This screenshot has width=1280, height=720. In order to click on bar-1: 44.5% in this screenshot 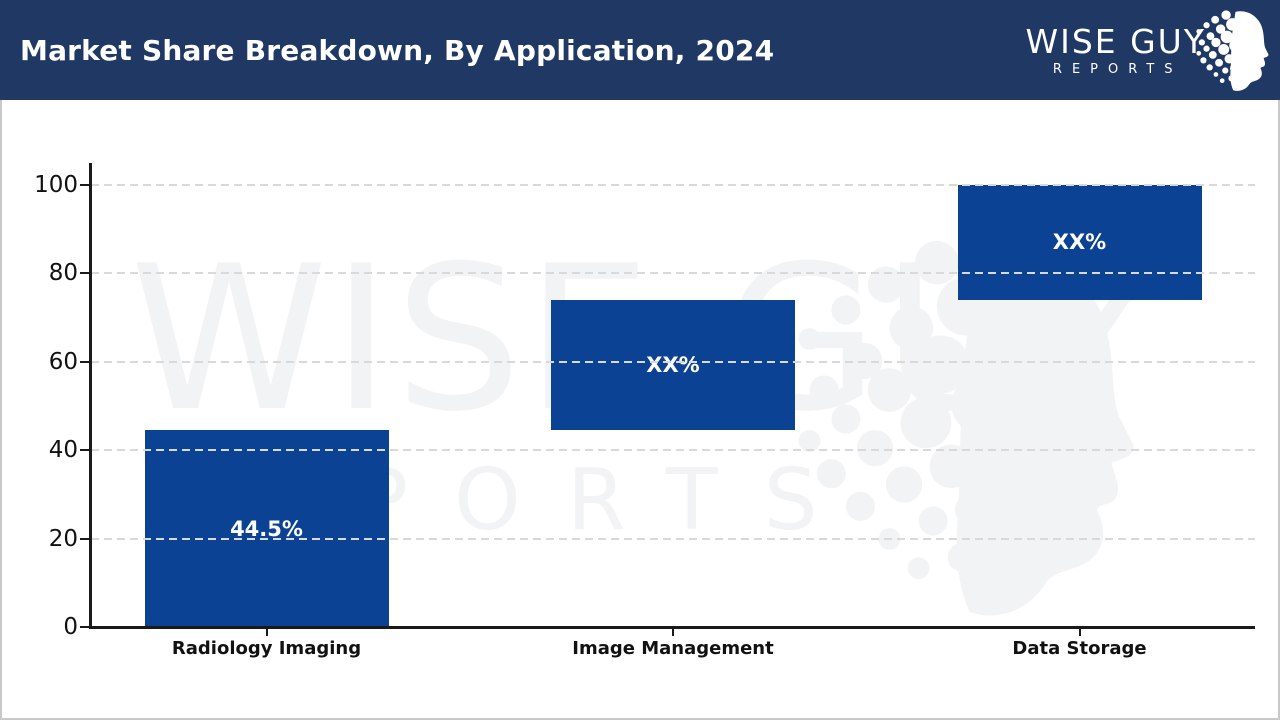, I will do `click(266, 528)`.